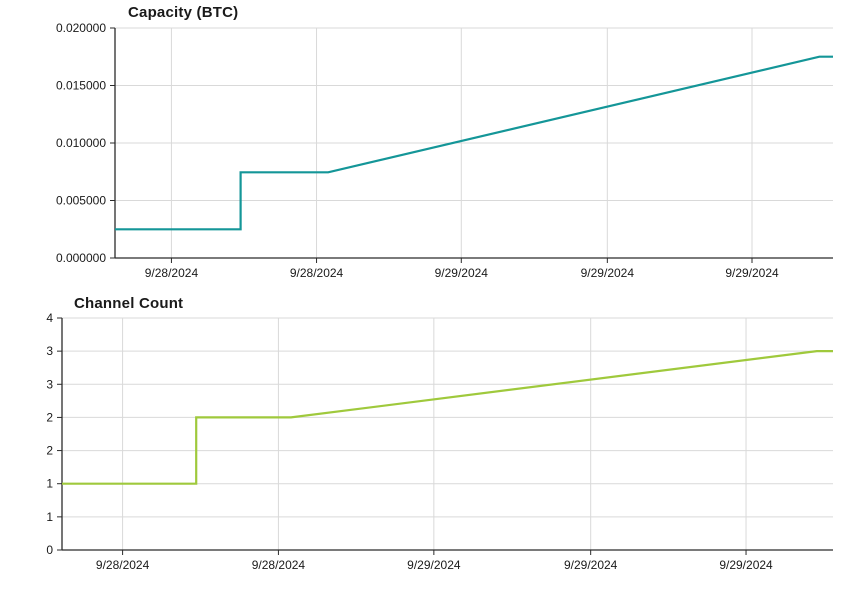 This screenshot has width=860, height=600. I want to click on y-tick-label: 4, so click(49, 318).